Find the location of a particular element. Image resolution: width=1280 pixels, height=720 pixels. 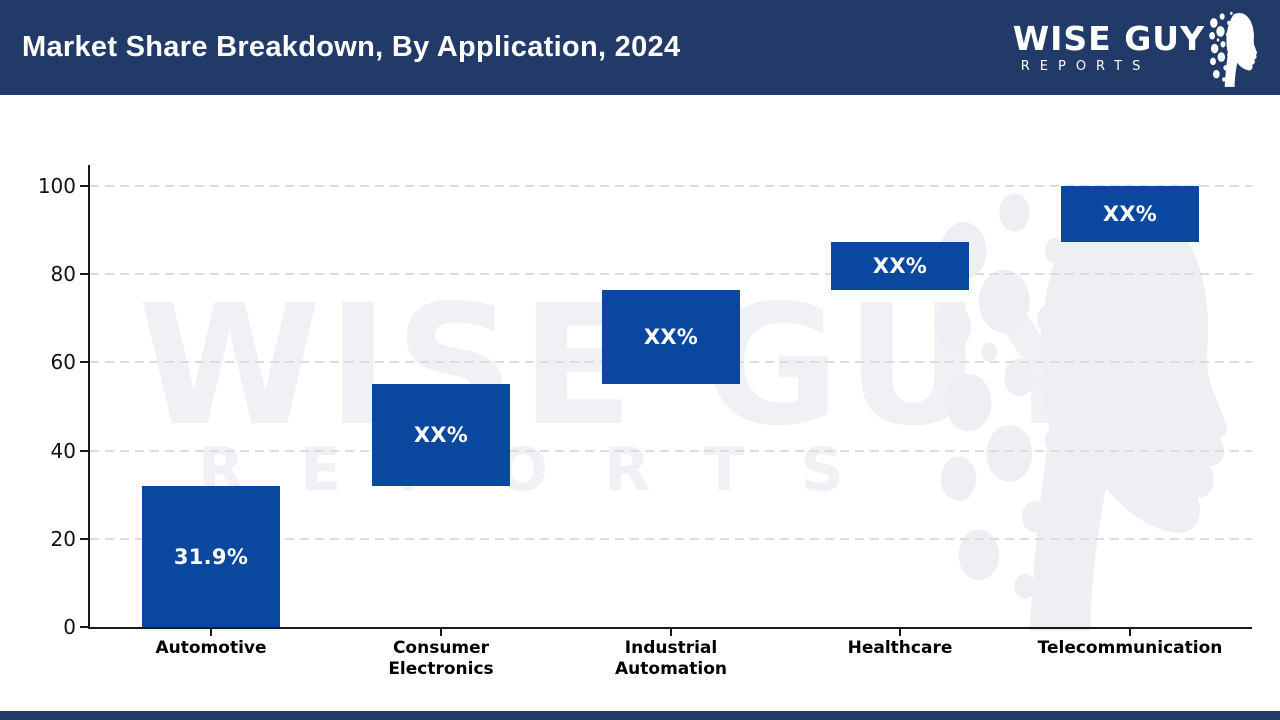

x-axis-line is located at coordinates (670, 628).